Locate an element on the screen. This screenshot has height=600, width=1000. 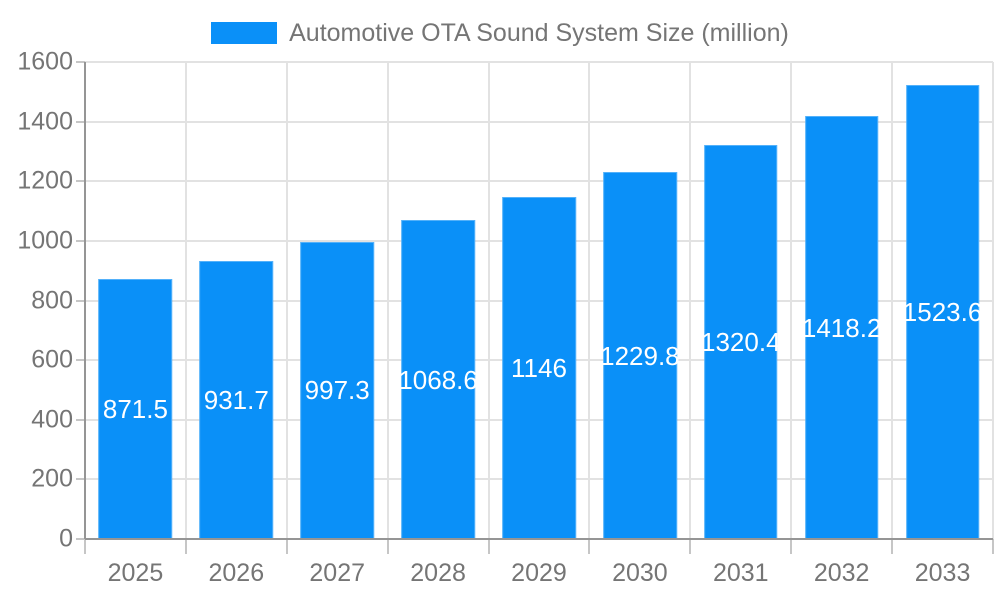
bar-value-label: 1320.4 is located at coordinates (741, 342).